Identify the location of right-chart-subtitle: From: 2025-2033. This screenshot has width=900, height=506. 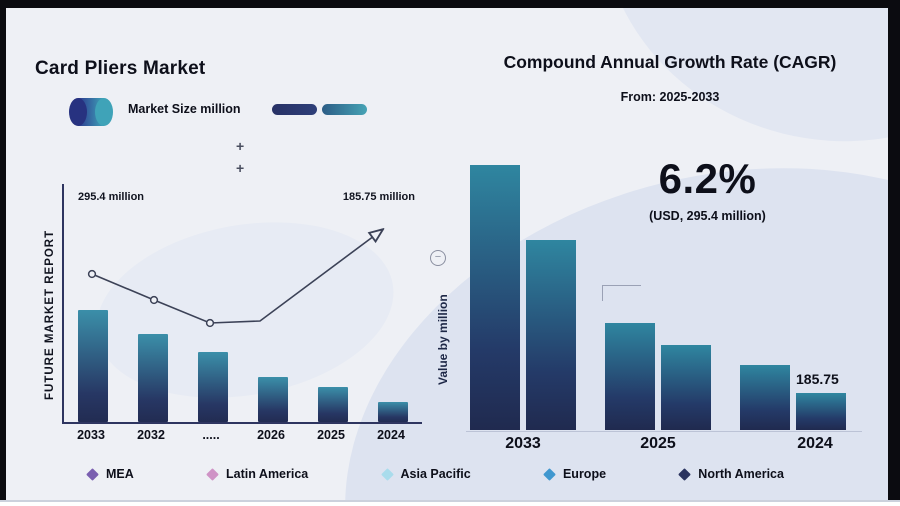
(670, 97).